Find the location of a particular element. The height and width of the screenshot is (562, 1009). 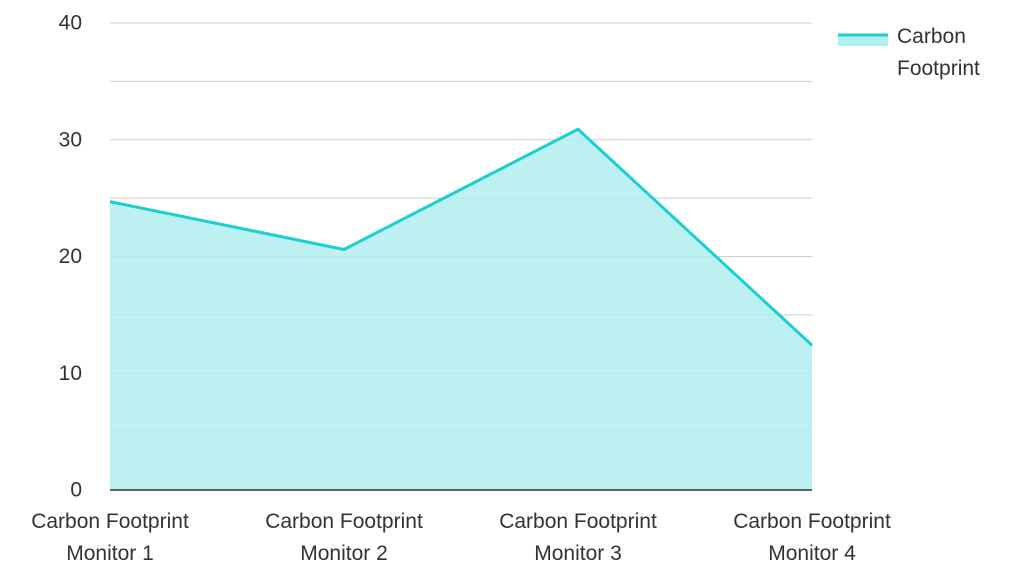

x-tick-label-line: Monitor 3 is located at coordinates (578, 552).